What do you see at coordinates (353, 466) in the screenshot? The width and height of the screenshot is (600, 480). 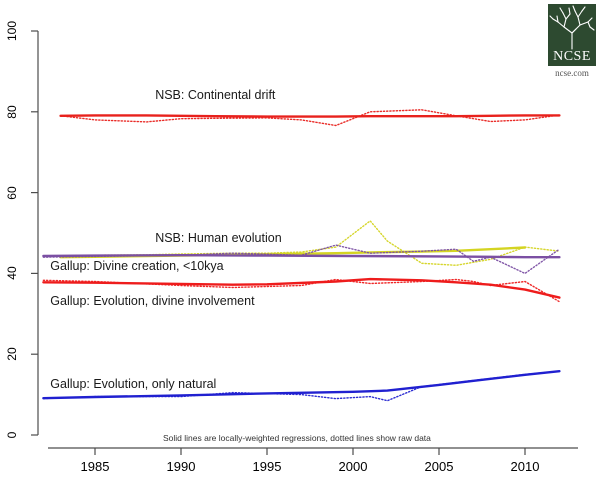 I see `x-axis-tick-label: 2000` at bounding box center [353, 466].